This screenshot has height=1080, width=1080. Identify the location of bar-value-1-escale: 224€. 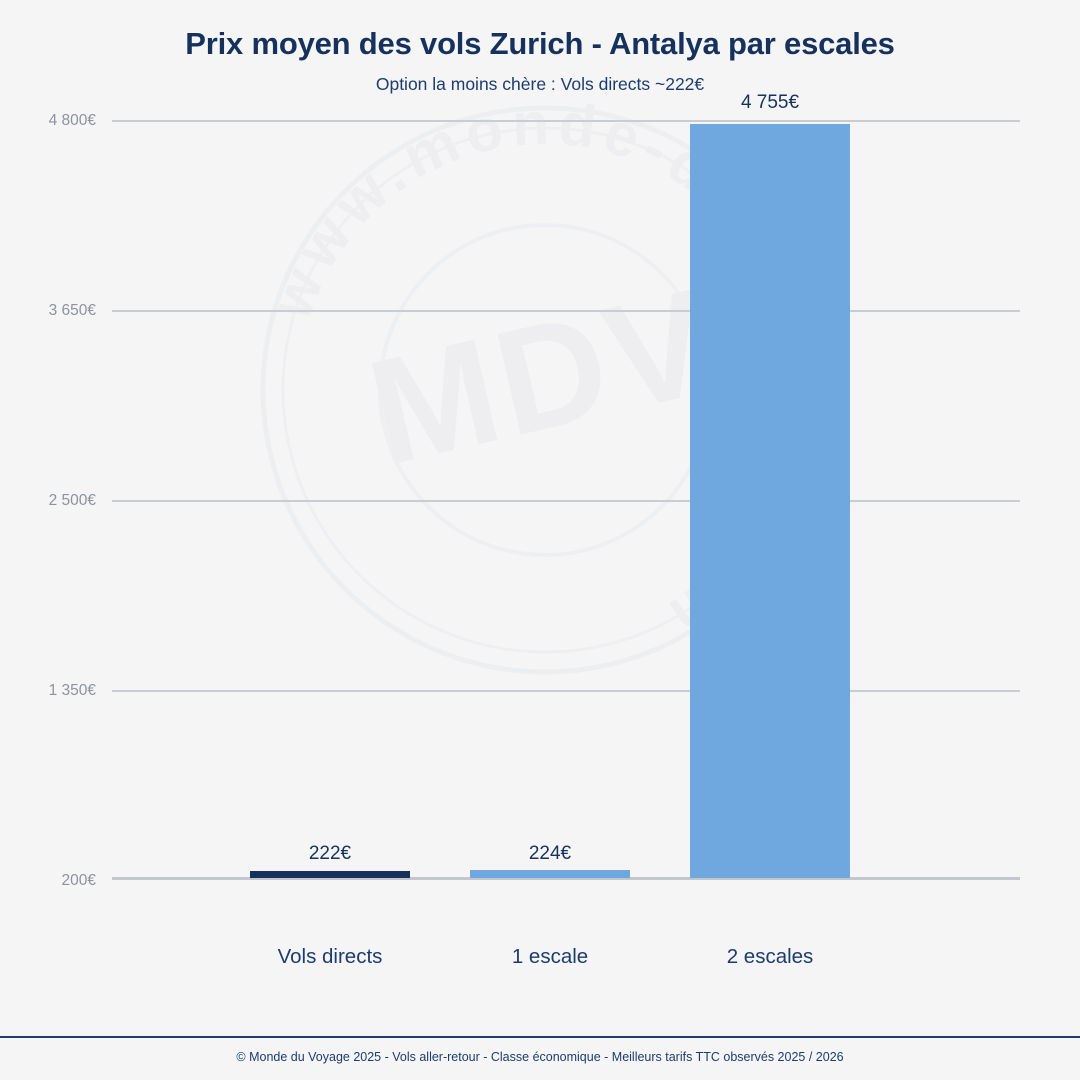
(550, 853).